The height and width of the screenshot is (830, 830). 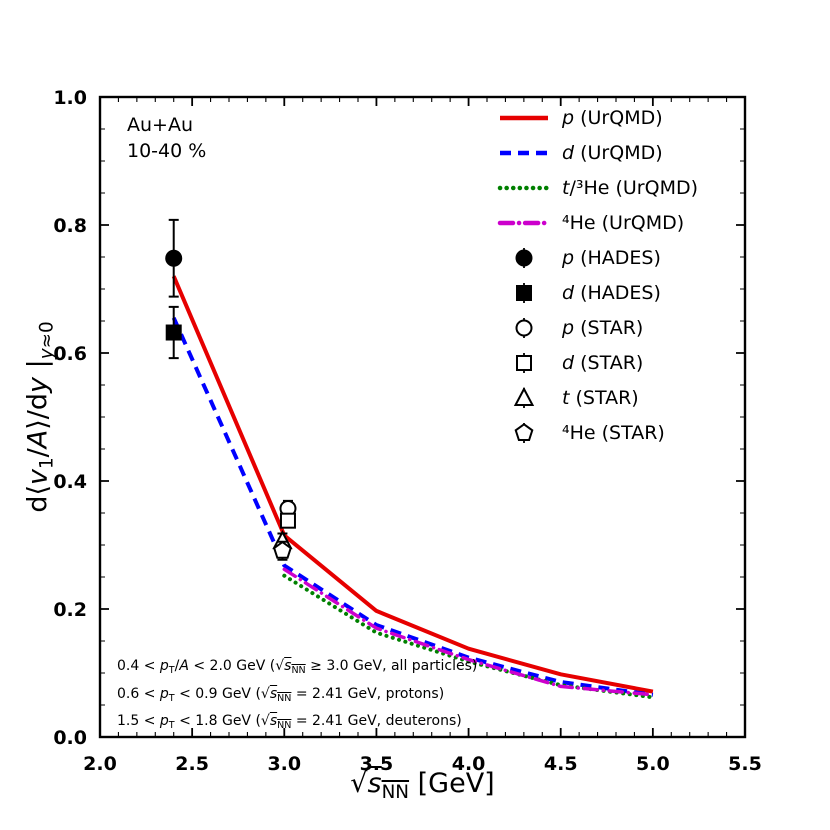 What do you see at coordinates (70, 738) in the screenshot?
I see `y-tick-label: 0.0` at bounding box center [70, 738].